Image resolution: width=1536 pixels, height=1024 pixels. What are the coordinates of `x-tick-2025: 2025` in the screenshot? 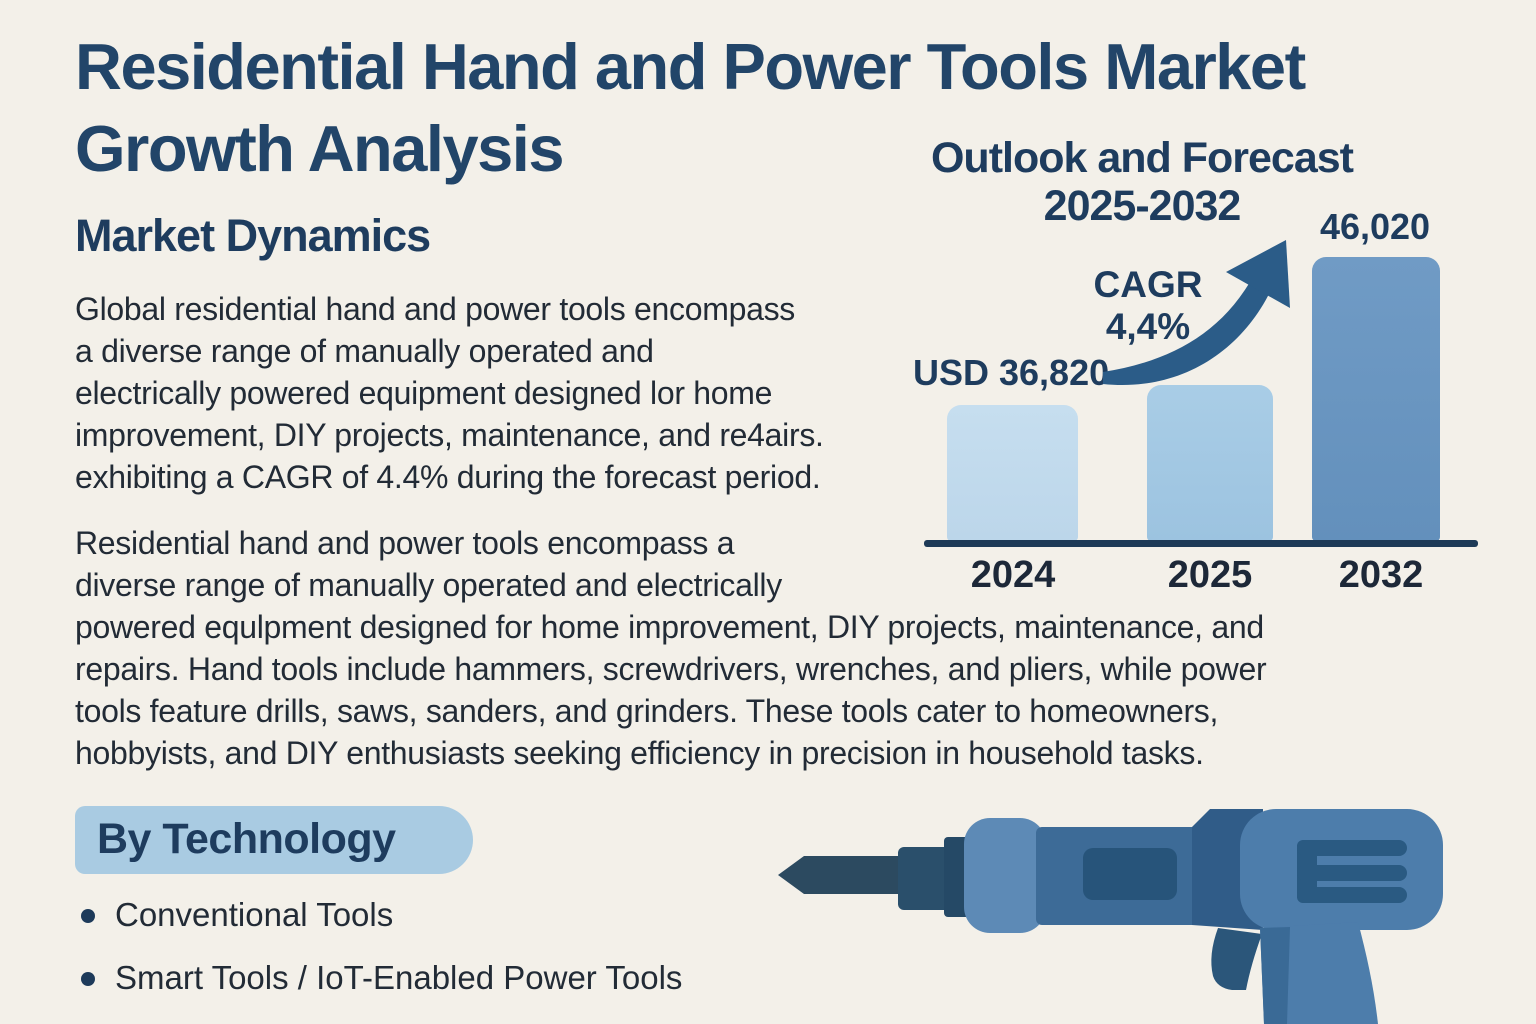 It's located at (1210, 575).